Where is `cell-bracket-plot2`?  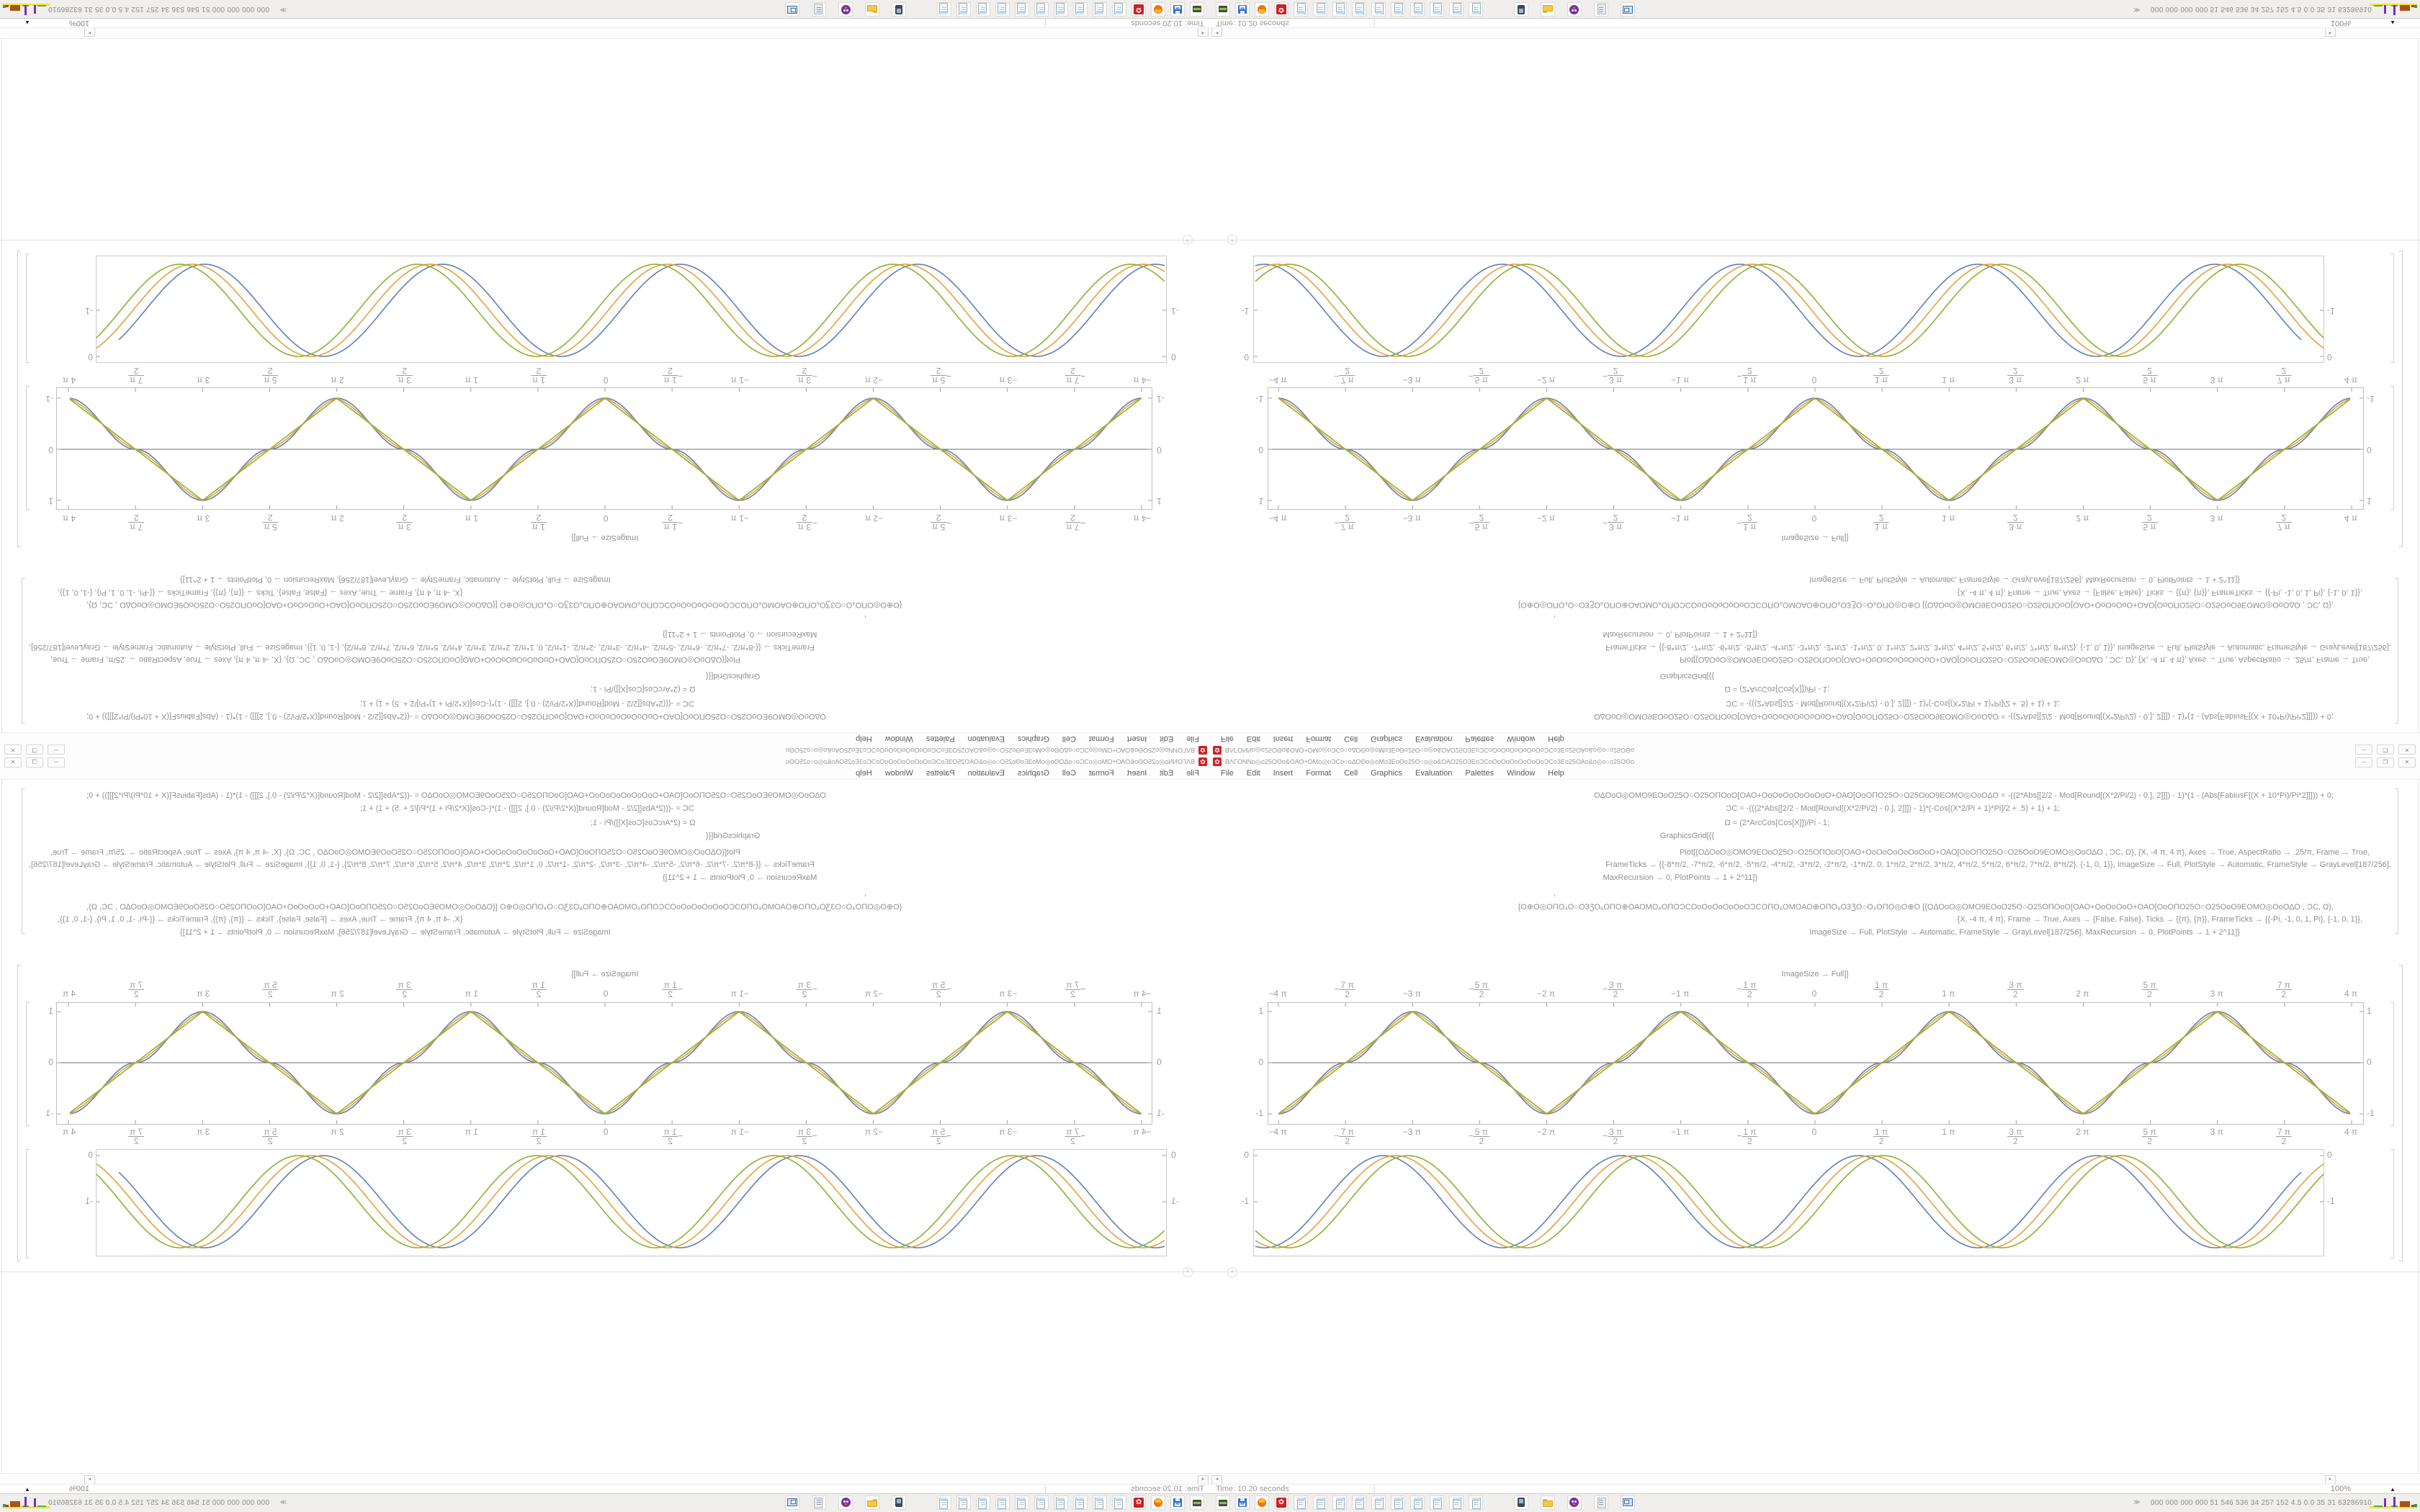 cell-bracket-plot2 is located at coordinates (2392, 1204).